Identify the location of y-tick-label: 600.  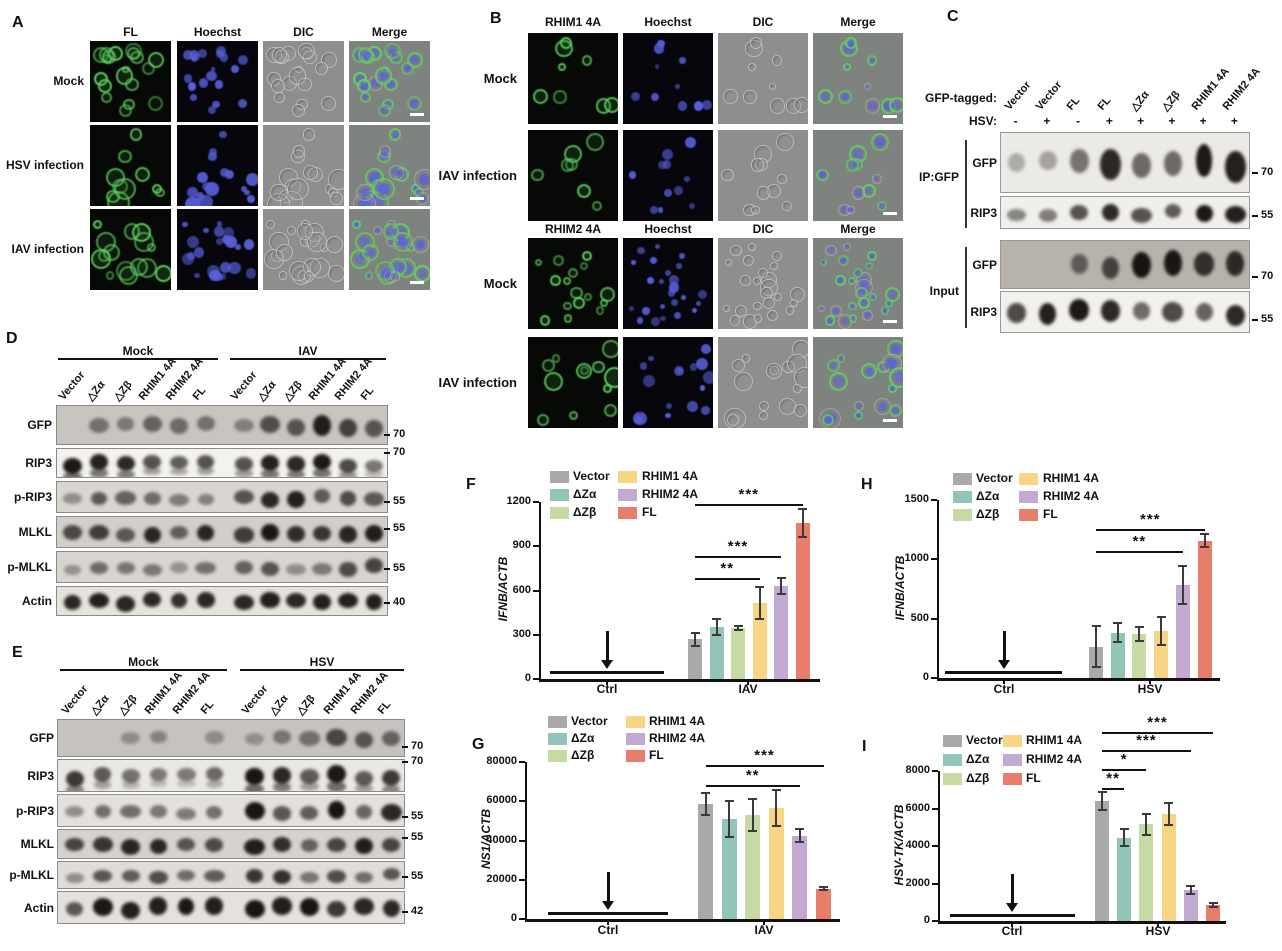
(521, 589).